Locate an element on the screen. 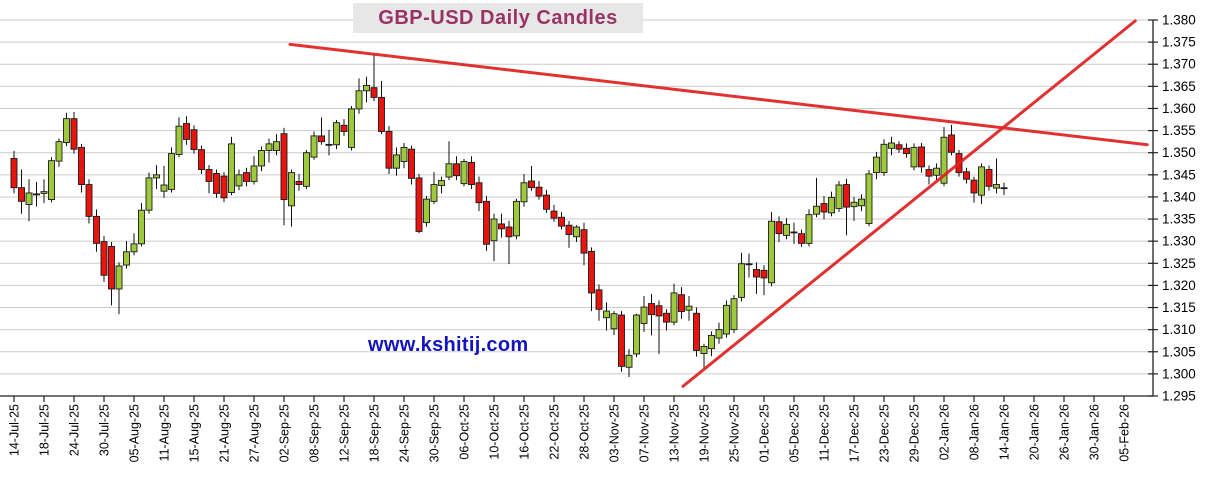 The width and height of the screenshot is (1219, 497). watermark-text: www.kshitij.com is located at coordinates (448, 345).